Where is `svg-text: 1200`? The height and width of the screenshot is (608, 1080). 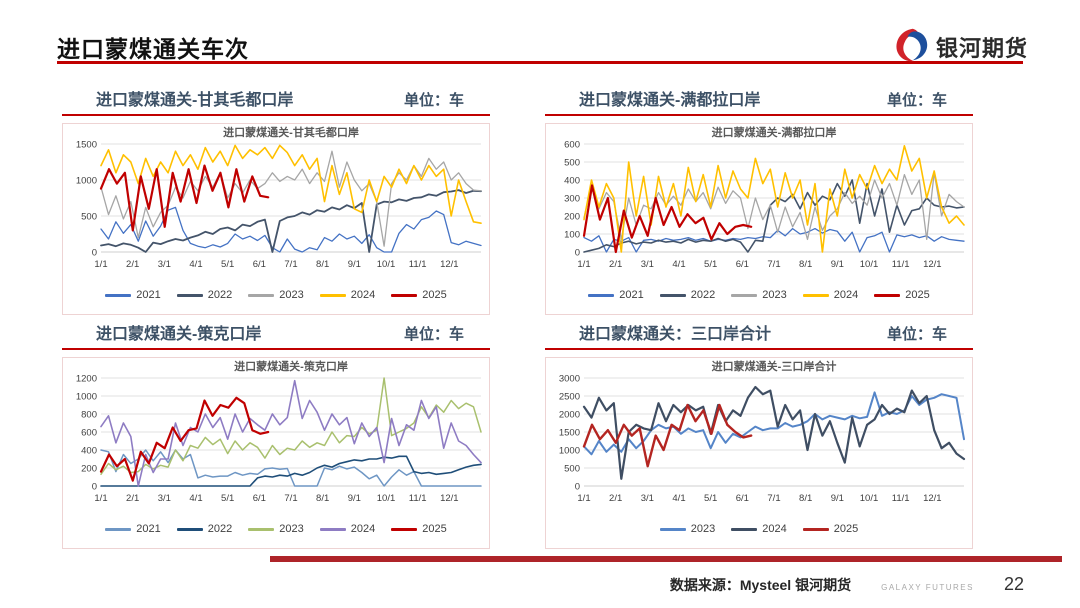 svg-text: 1200 is located at coordinates (86, 379).